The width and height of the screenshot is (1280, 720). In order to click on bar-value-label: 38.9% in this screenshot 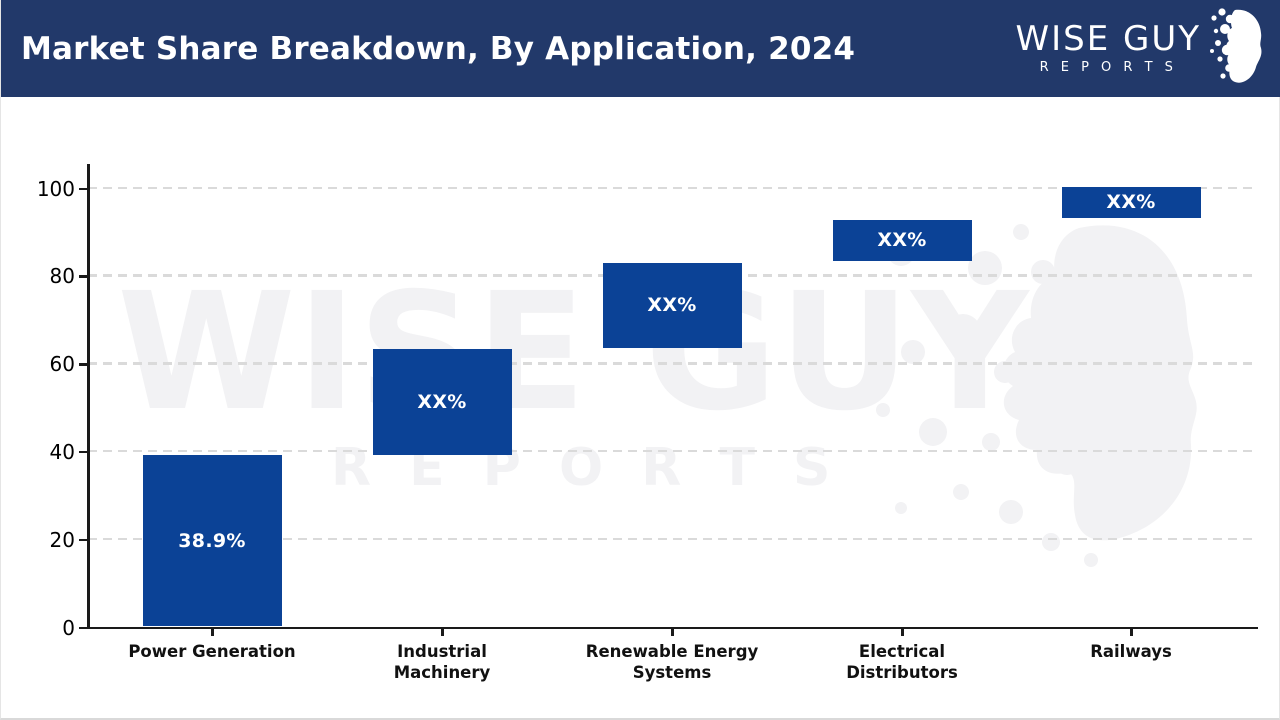, I will do `click(212, 540)`.